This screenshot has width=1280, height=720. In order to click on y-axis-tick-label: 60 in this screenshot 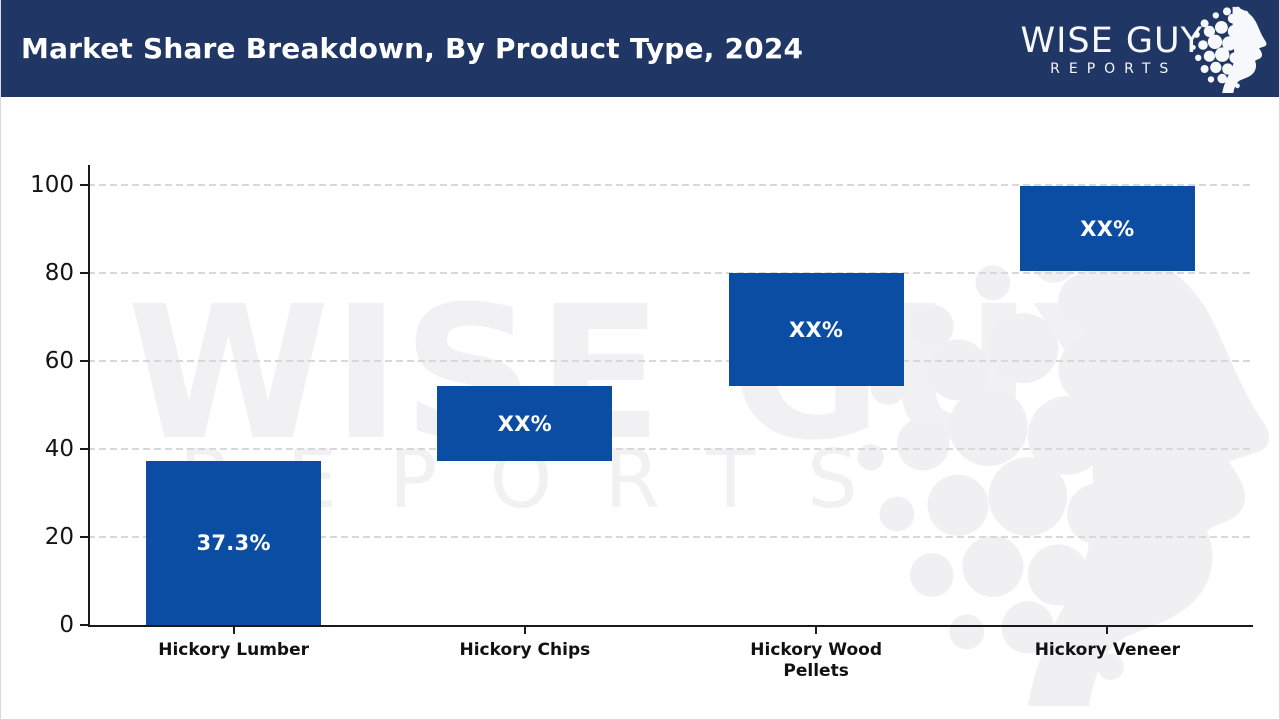, I will do `click(59, 361)`.